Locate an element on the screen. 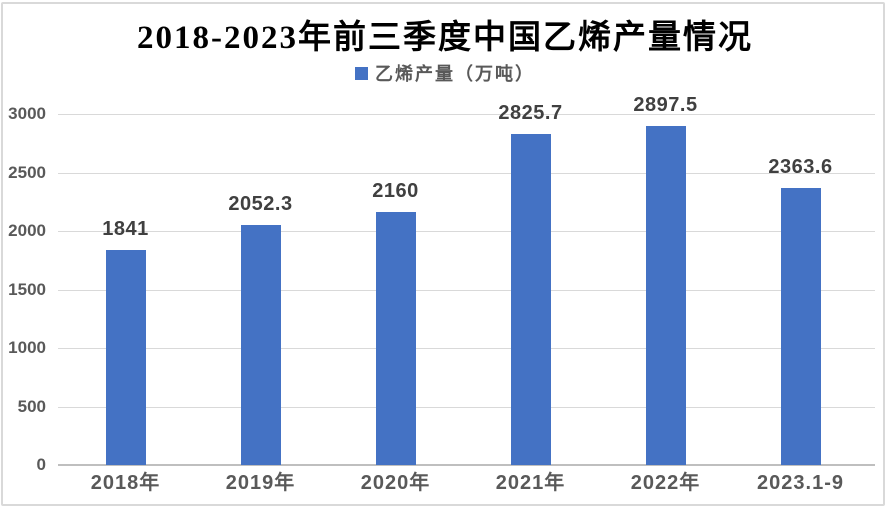  x-axis-category-label: 2019年 is located at coordinates (260, 483).